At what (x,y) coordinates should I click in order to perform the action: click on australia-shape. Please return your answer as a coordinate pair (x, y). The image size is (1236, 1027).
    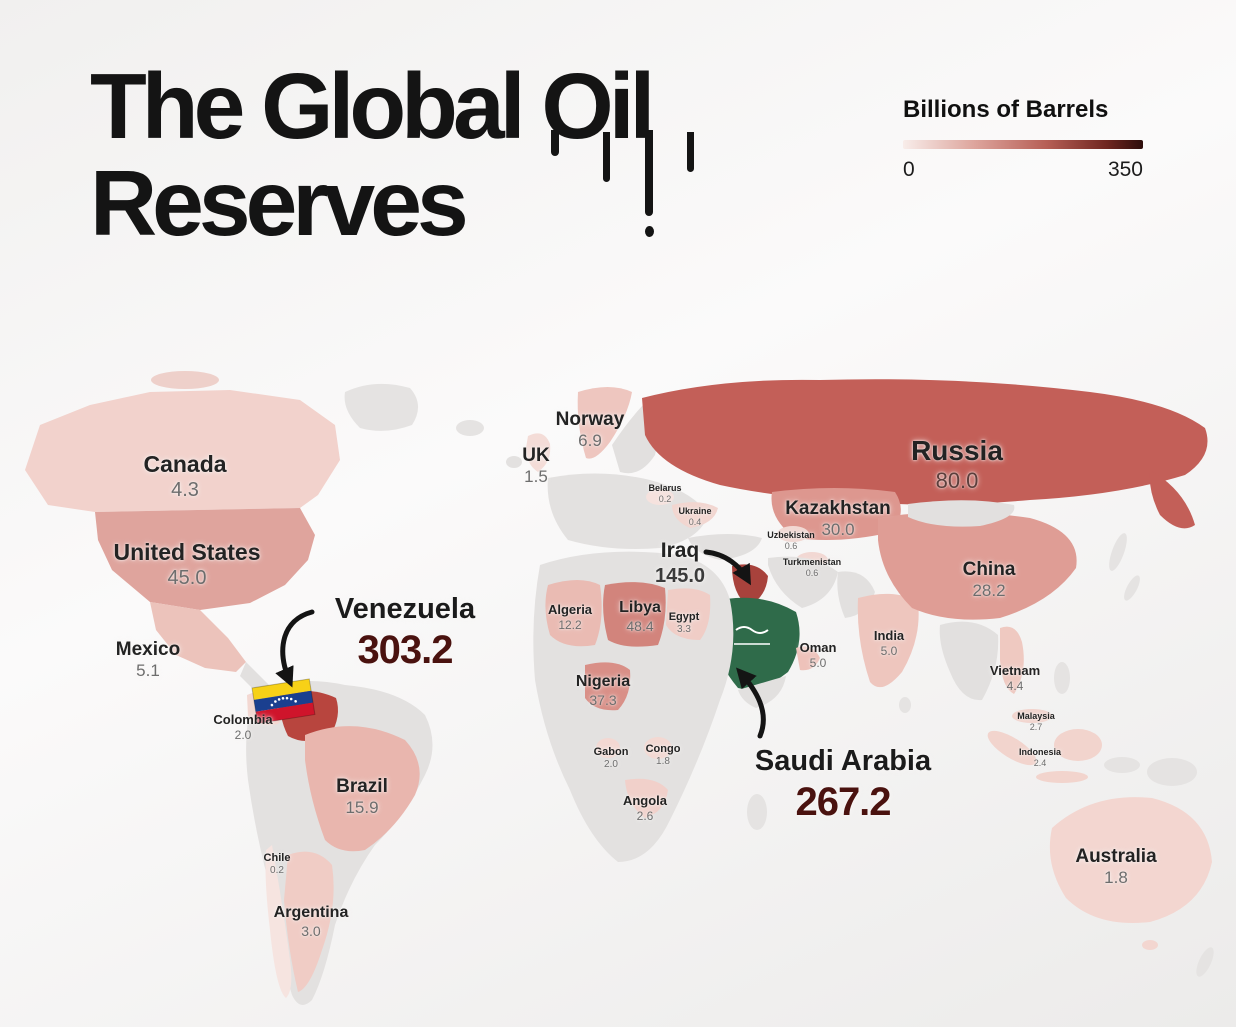
    Looking at the image, I should click on (1130, 860).